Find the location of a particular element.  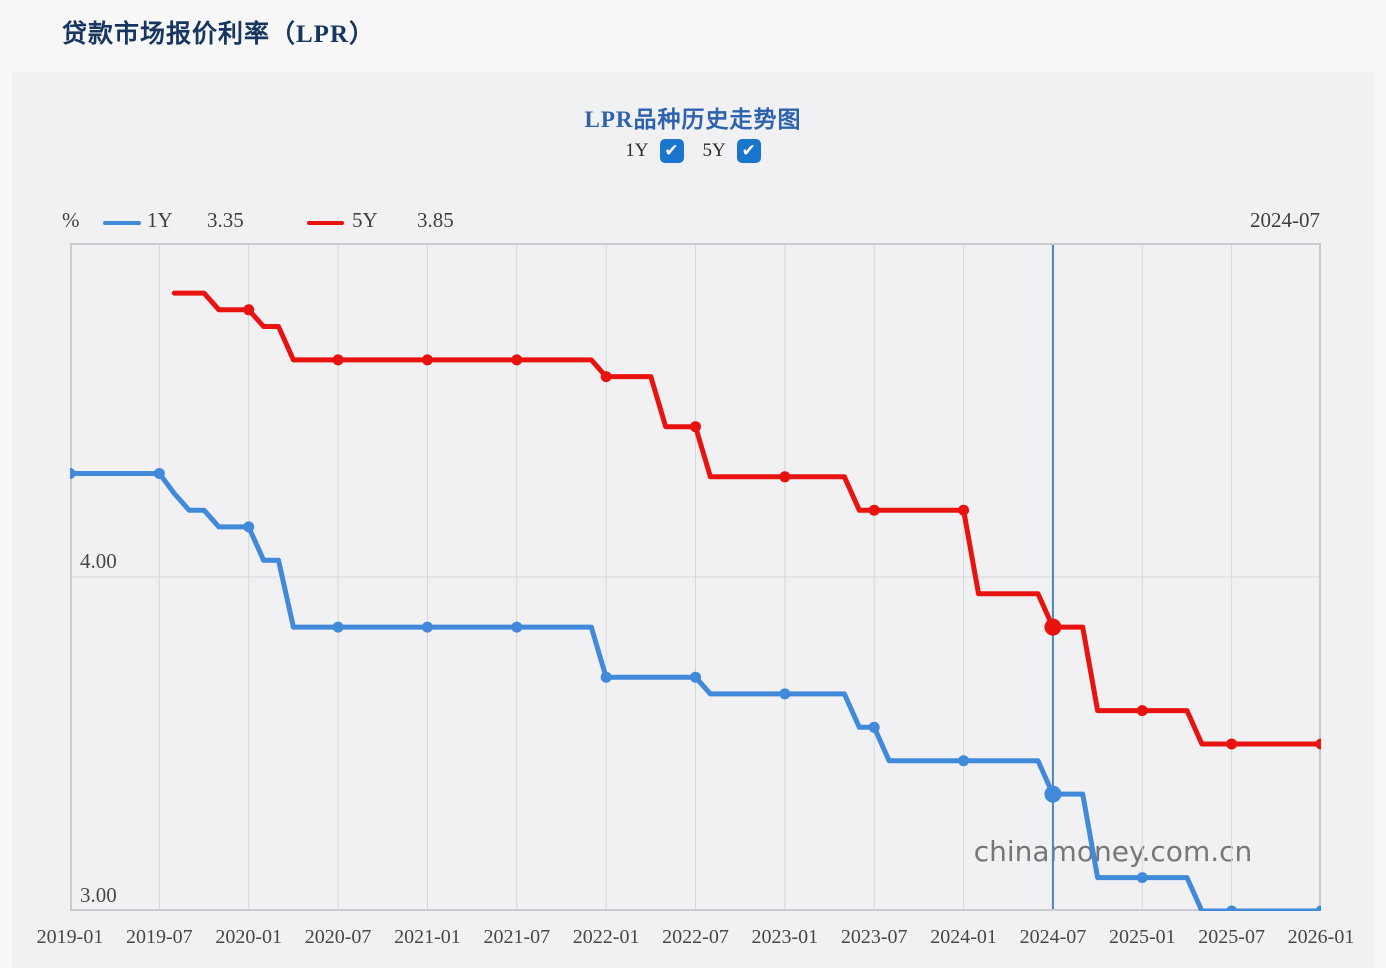

x-axis-label: 2021-07 is located at coordinates (517, 937).